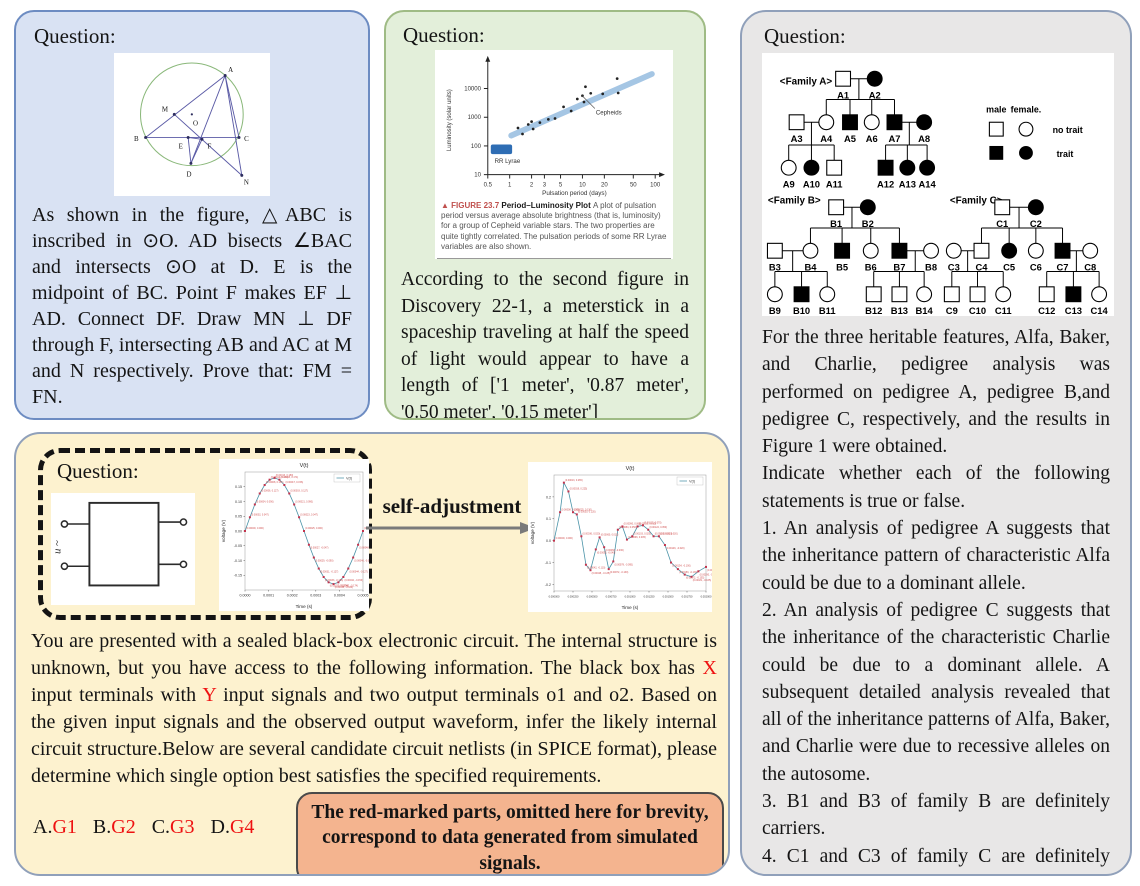 Image resolution: width=1140 pixels, height=886 pixels. I want to click on option-value: G3, so click(182, 827).